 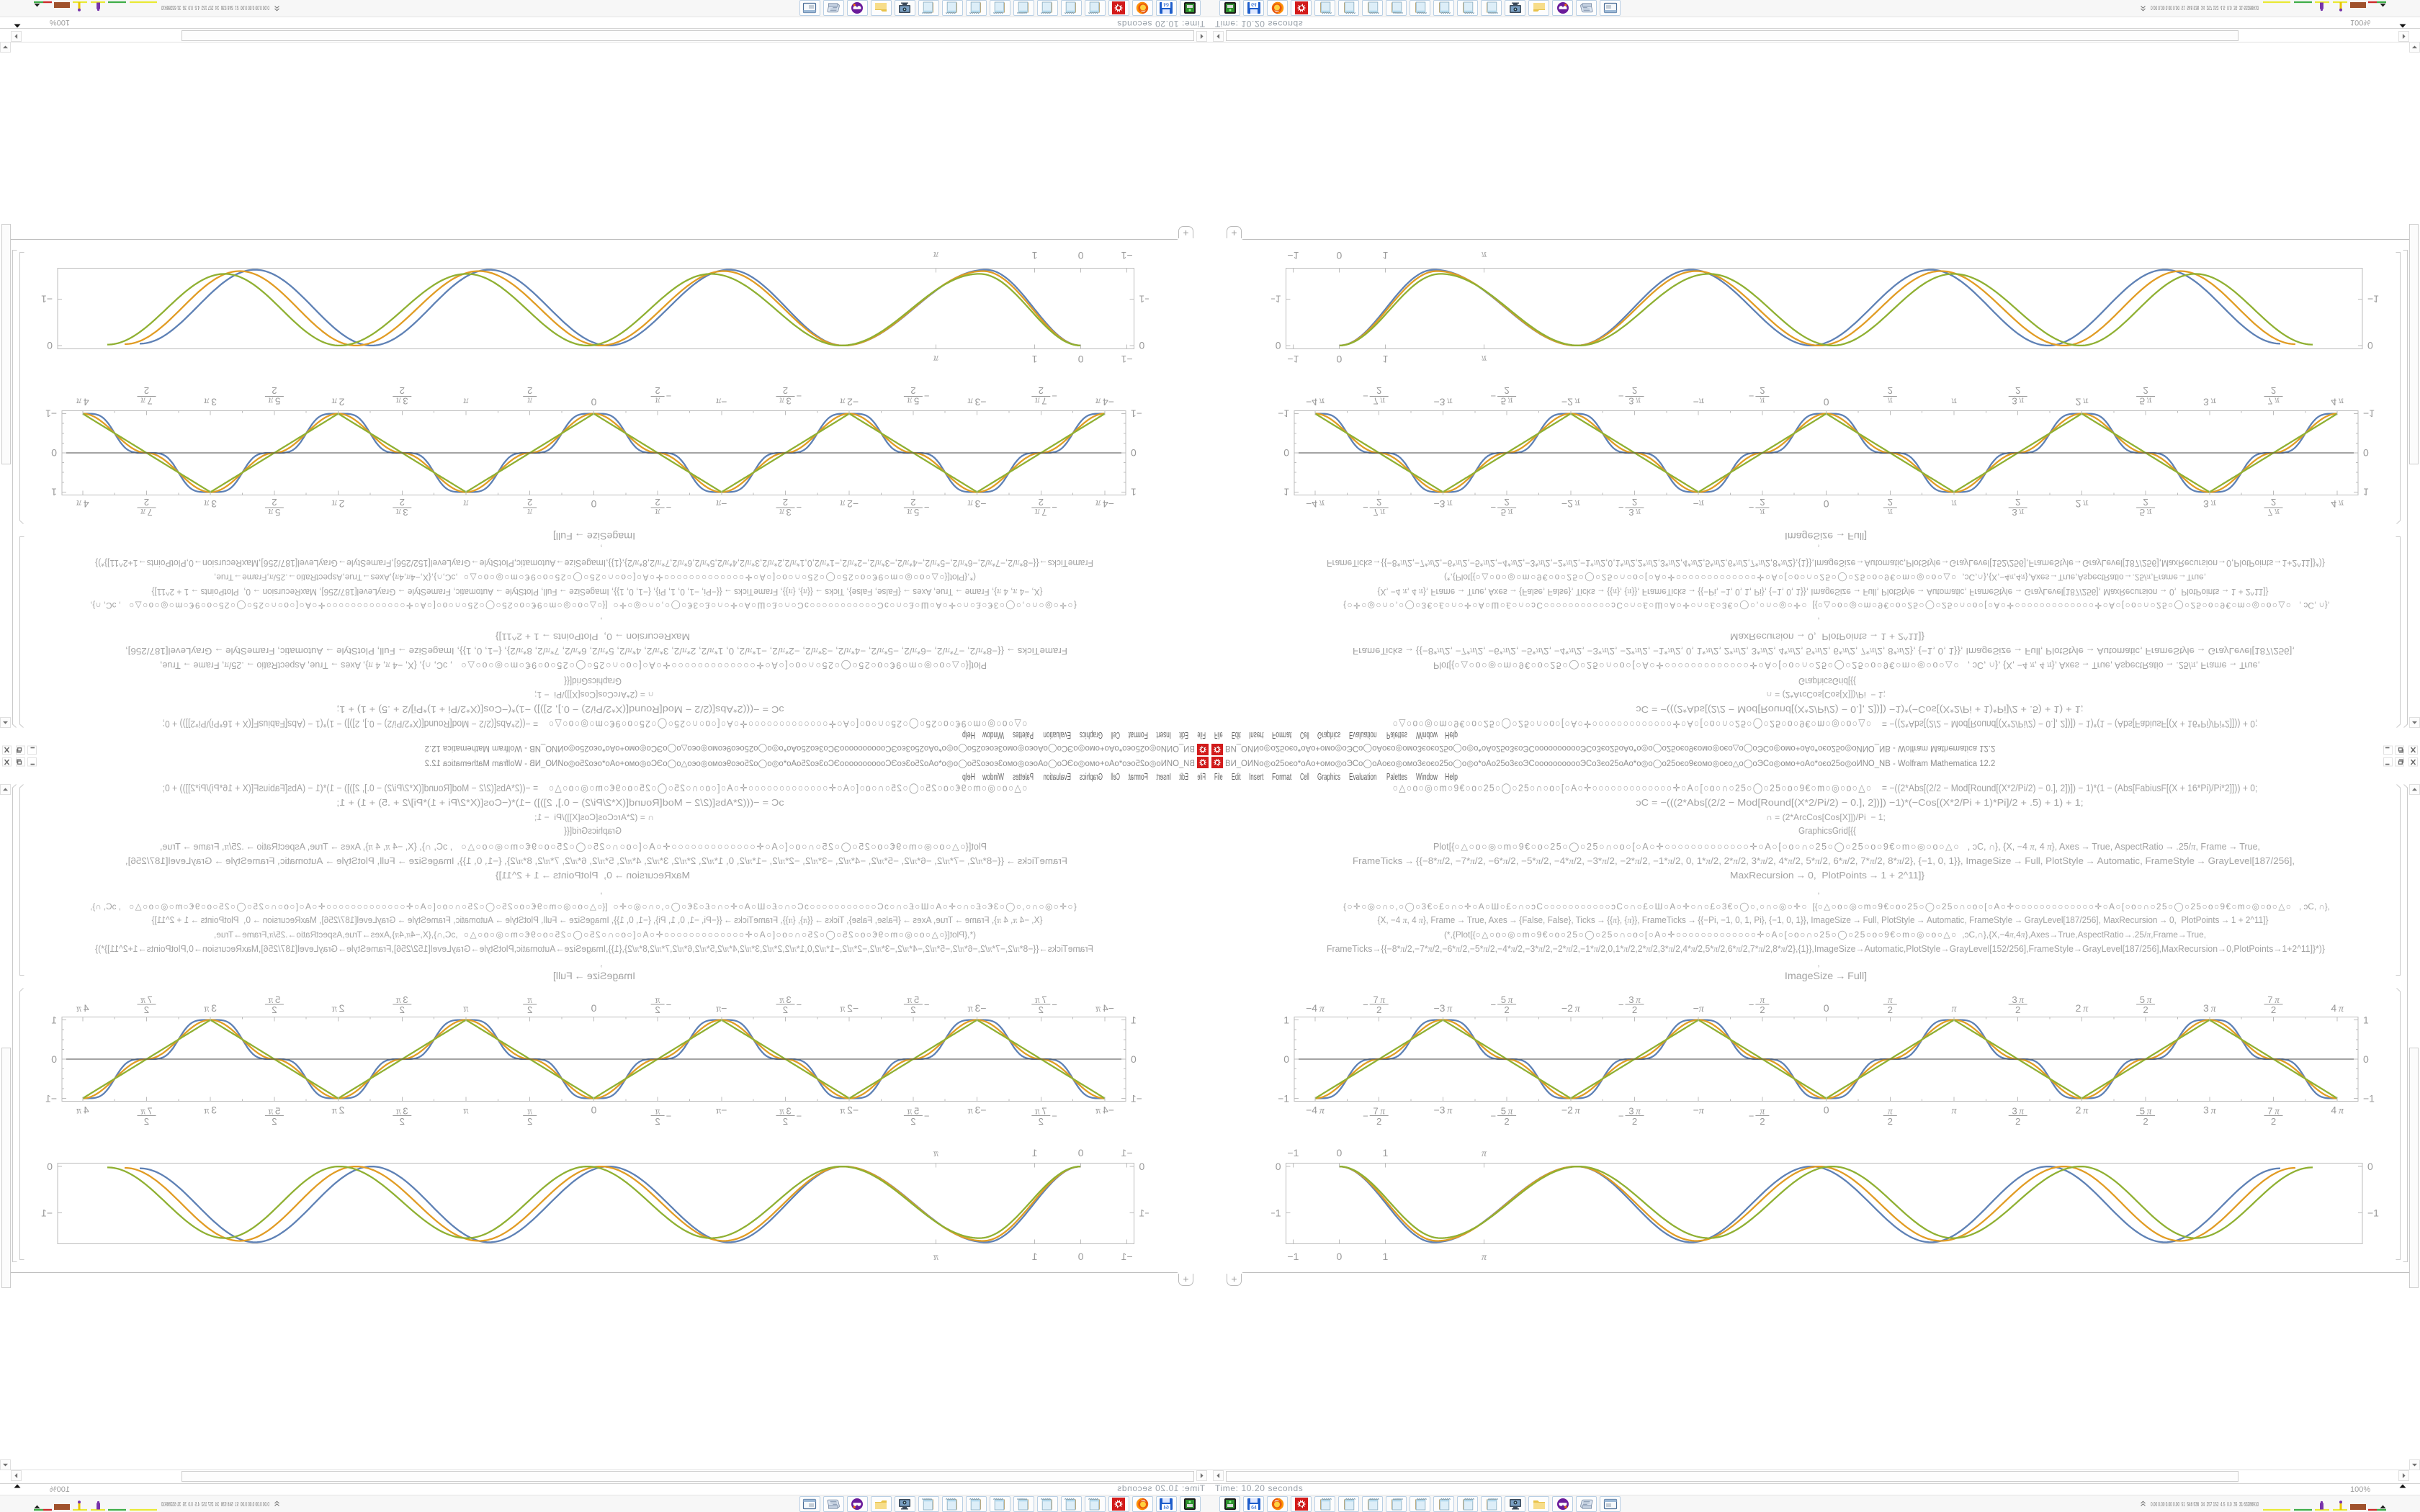 What do you see at coordinates (1254, 1508) in the screenshot?
I see `svg-text: 64` at bounding box center [1254, 1508].